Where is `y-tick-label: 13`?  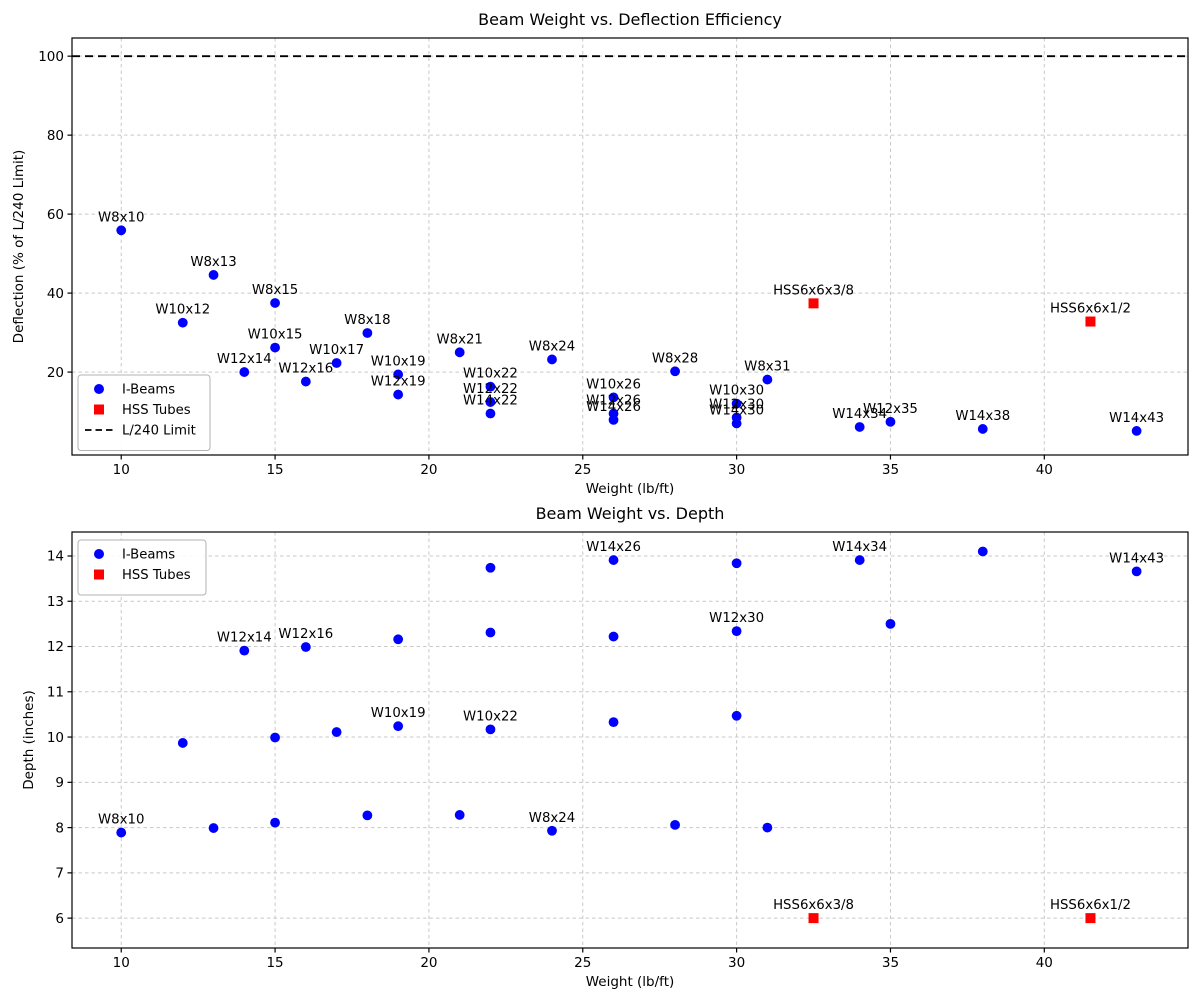
y-tick-label: 13 is located at coordinates (55, 602).